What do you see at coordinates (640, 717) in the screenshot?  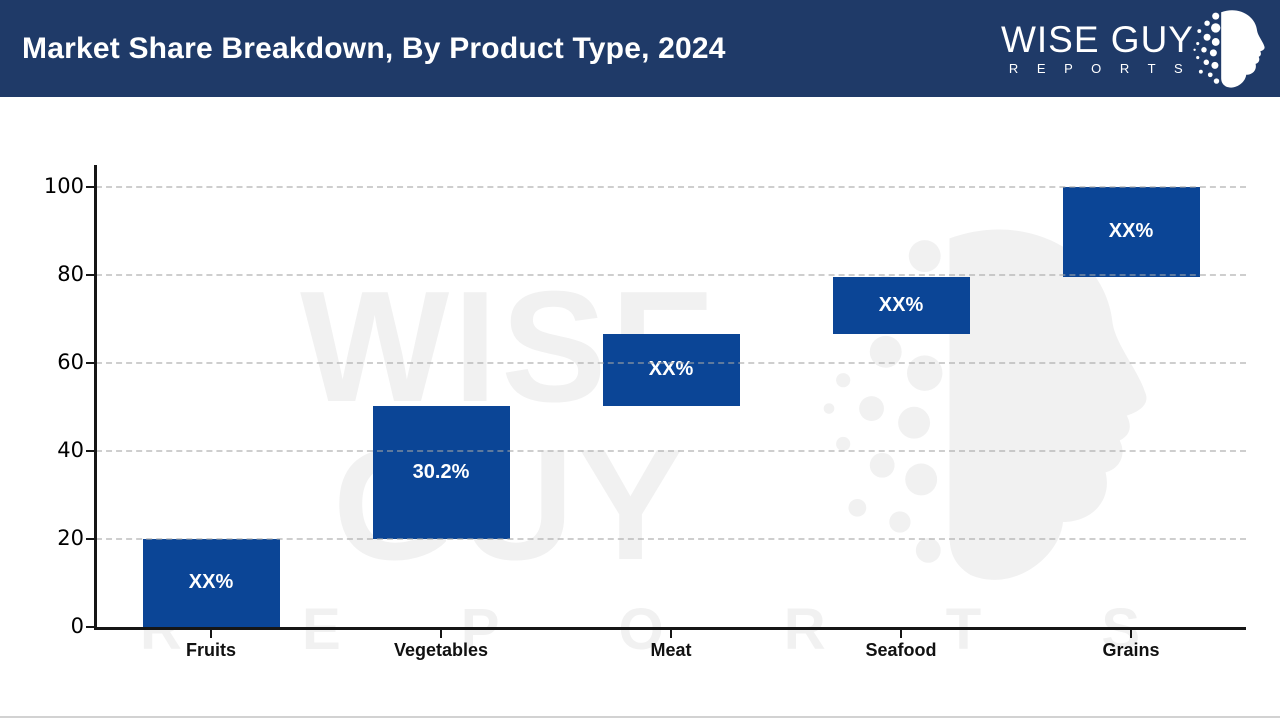 I see `bottom-divider` at bounding box center [640, 717].